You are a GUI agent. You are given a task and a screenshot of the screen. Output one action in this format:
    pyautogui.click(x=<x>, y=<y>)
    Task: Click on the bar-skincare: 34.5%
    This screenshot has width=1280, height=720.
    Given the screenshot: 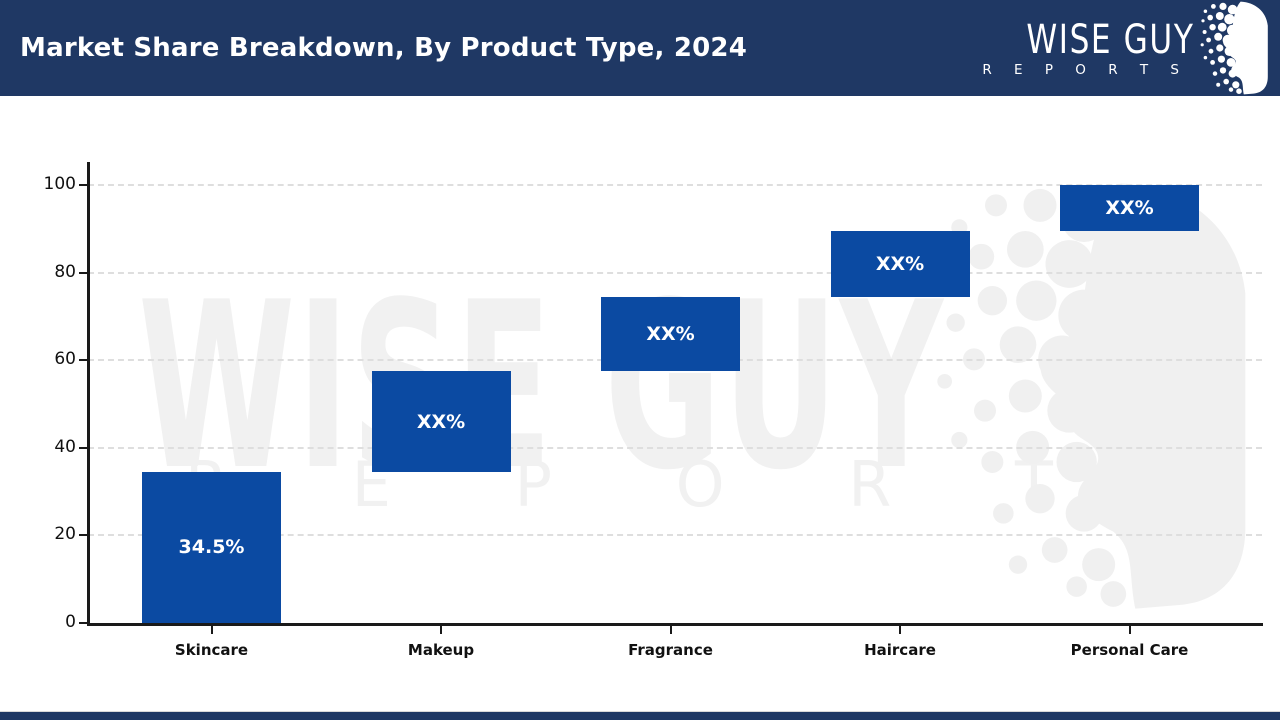 What is the action you would take?
    pyautogui.click(x=211, y=547)
    